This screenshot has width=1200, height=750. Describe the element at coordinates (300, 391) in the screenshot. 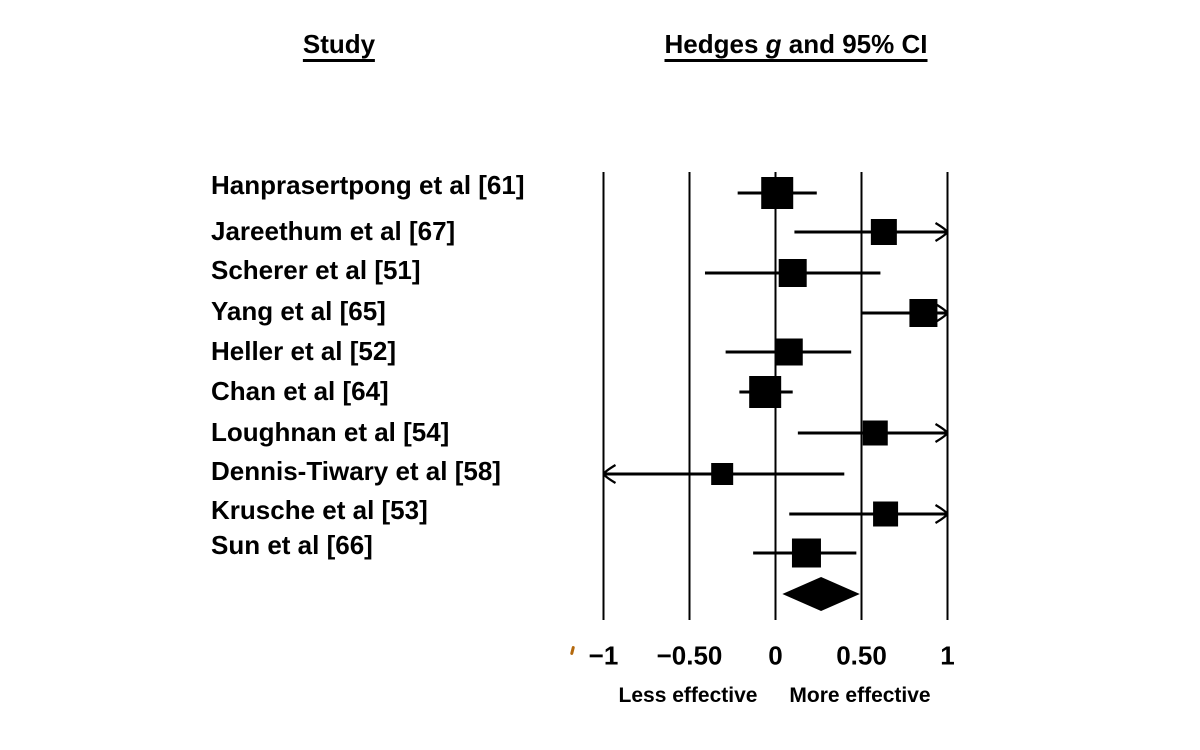

I see `study-label: Chan et al [64]` at that location.